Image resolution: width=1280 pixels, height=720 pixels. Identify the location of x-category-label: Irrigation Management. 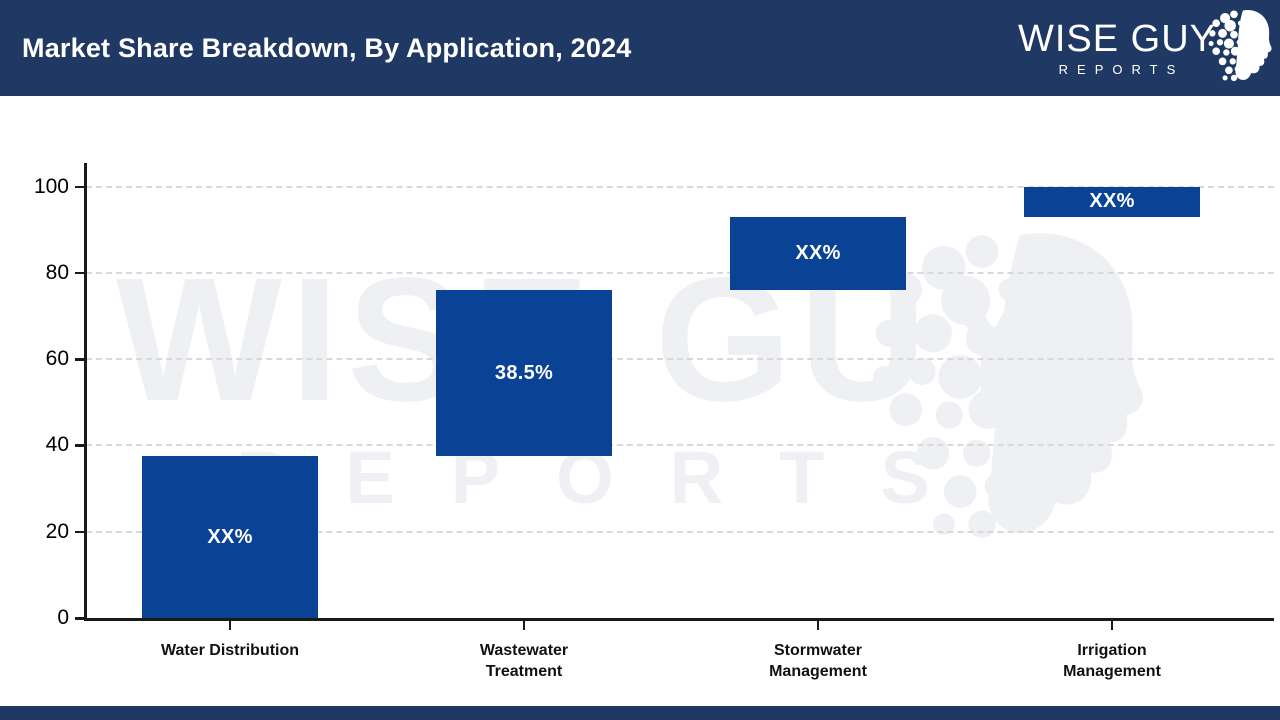
(1112, 661).